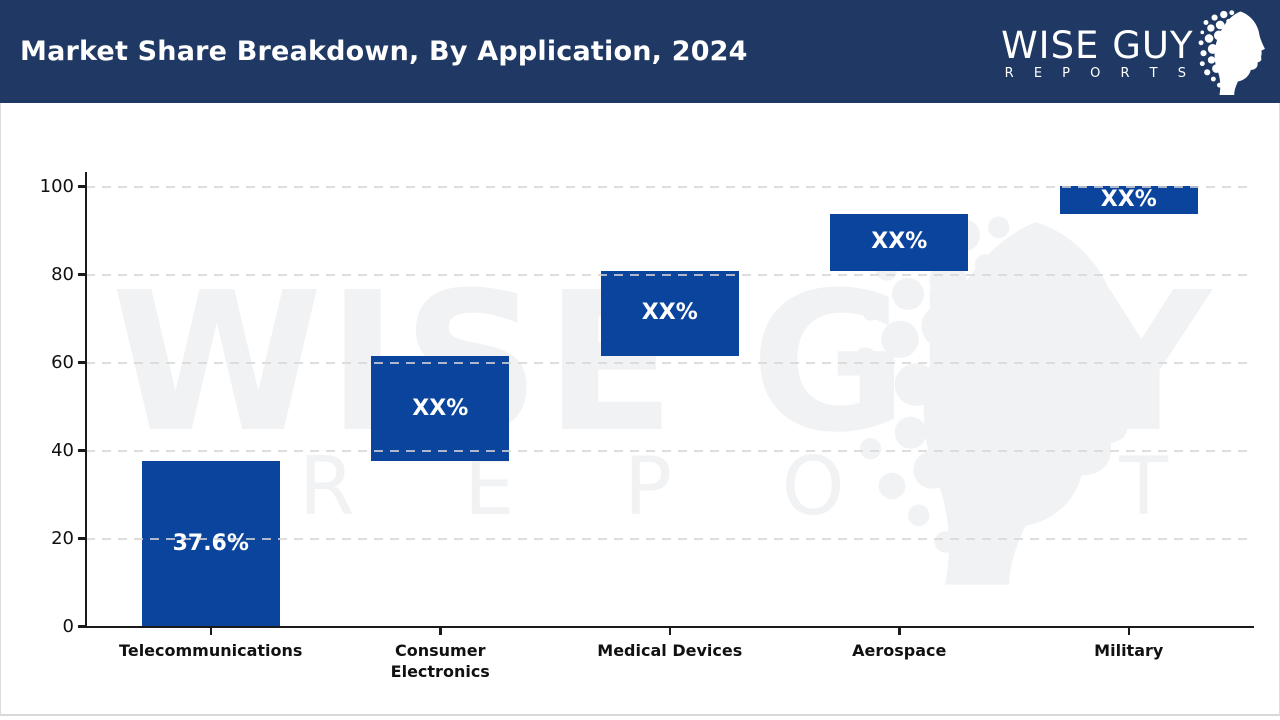 The width and height of the screenshot is (1280, 720). Describe the element at coordinates (56, 186) in the screenshot. I see `y-tick-label-100: 100` at that location.